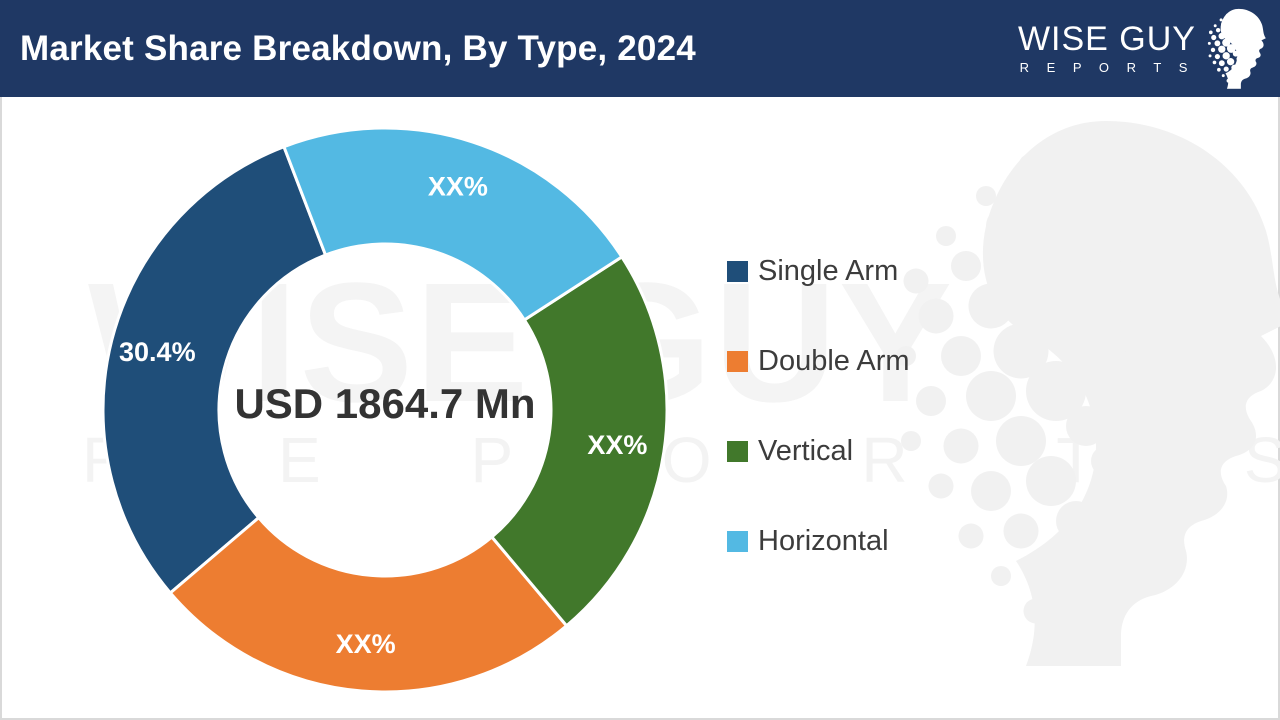  Describe the element at coordinates (737, 271) in the screenshot. I see `legend-swatch-single-arm` at that location.